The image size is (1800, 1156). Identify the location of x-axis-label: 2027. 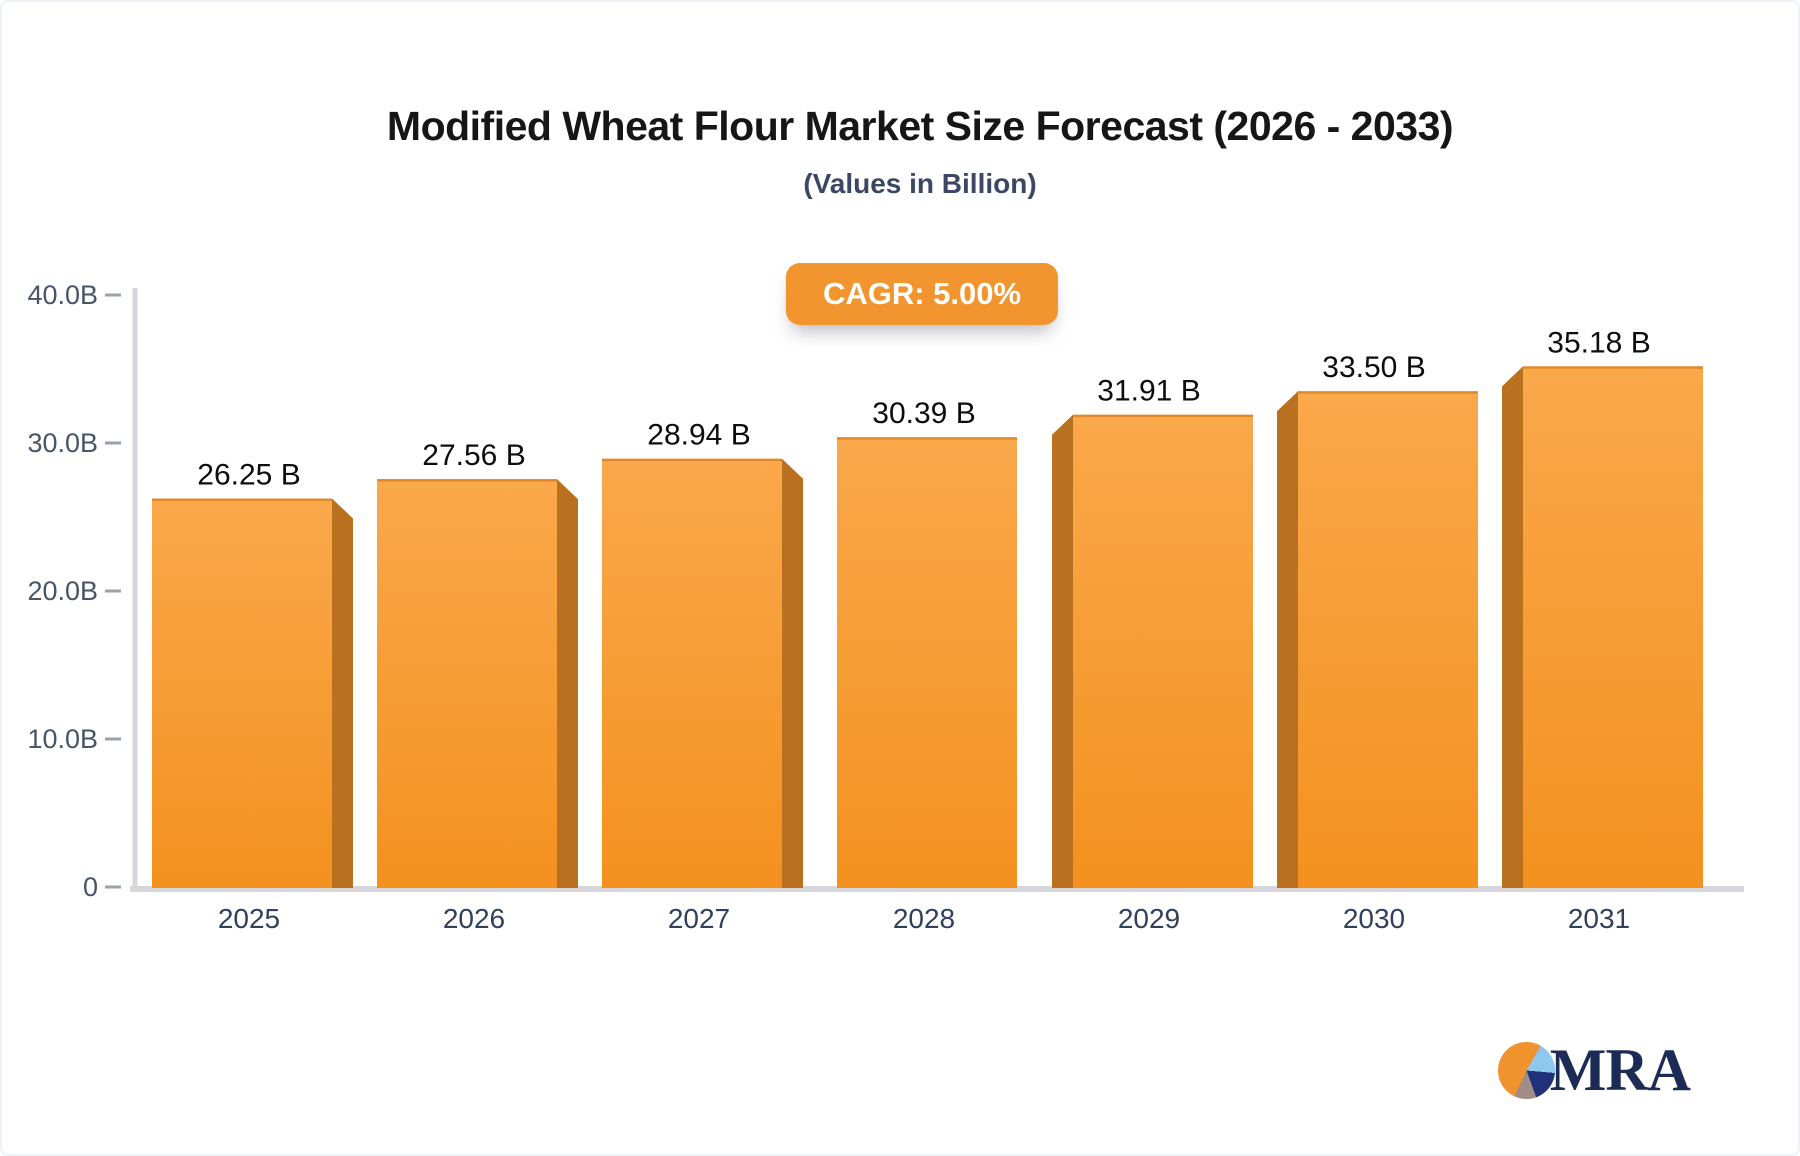
(699, 918).